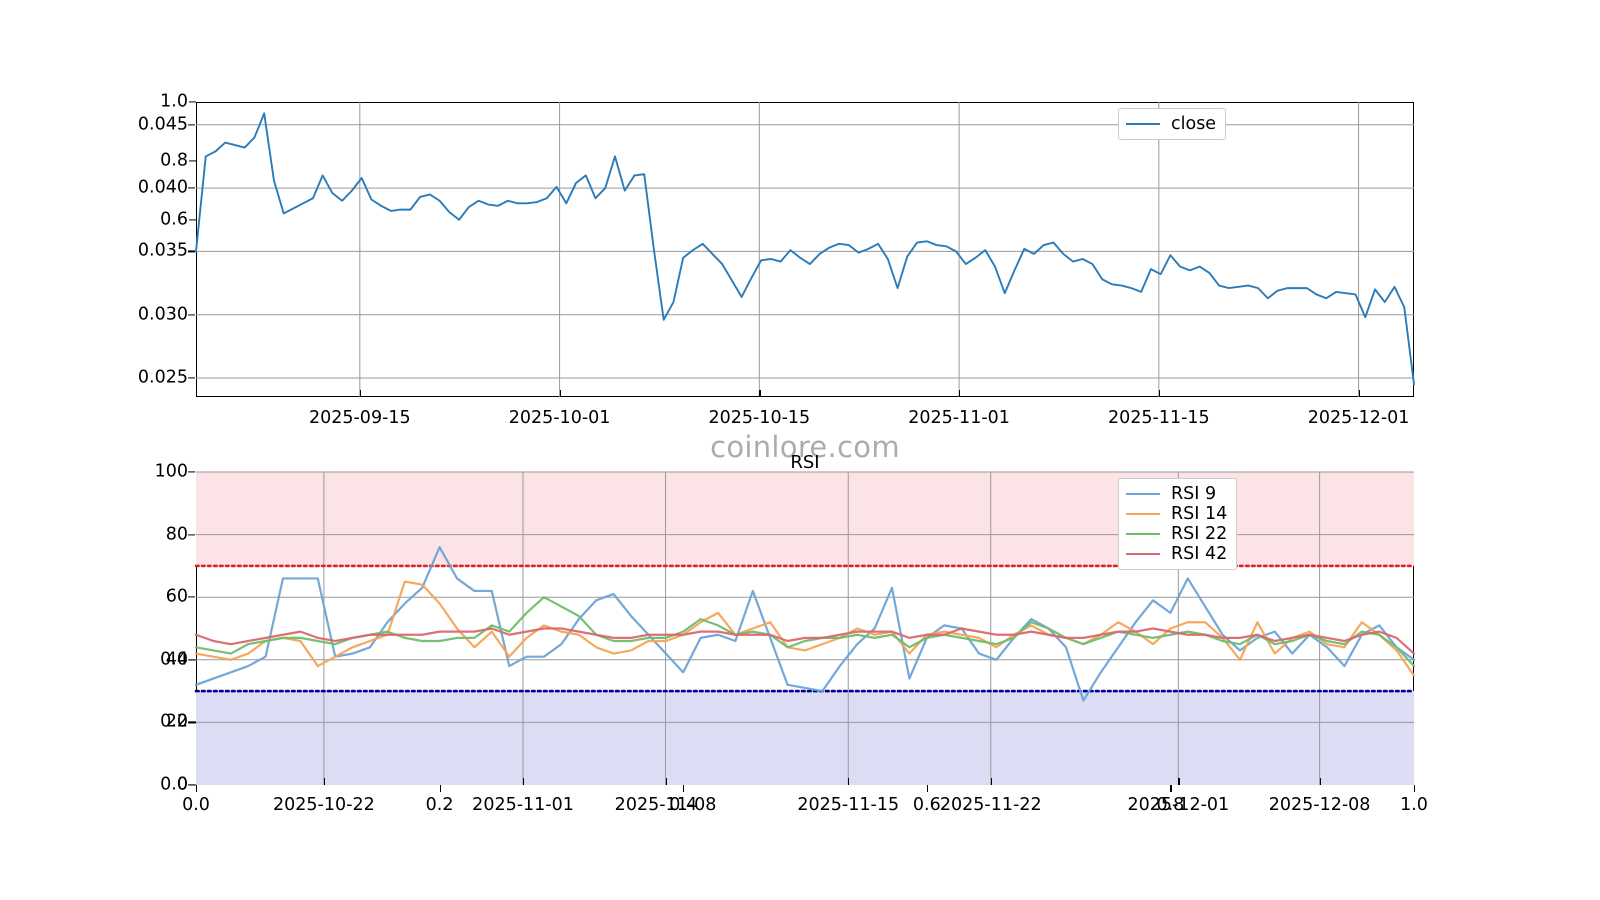 The width and height of the screenshot is (1600, 900). I want to click on legend-item-rsi-22: RSI 22, so click(1176, 534).